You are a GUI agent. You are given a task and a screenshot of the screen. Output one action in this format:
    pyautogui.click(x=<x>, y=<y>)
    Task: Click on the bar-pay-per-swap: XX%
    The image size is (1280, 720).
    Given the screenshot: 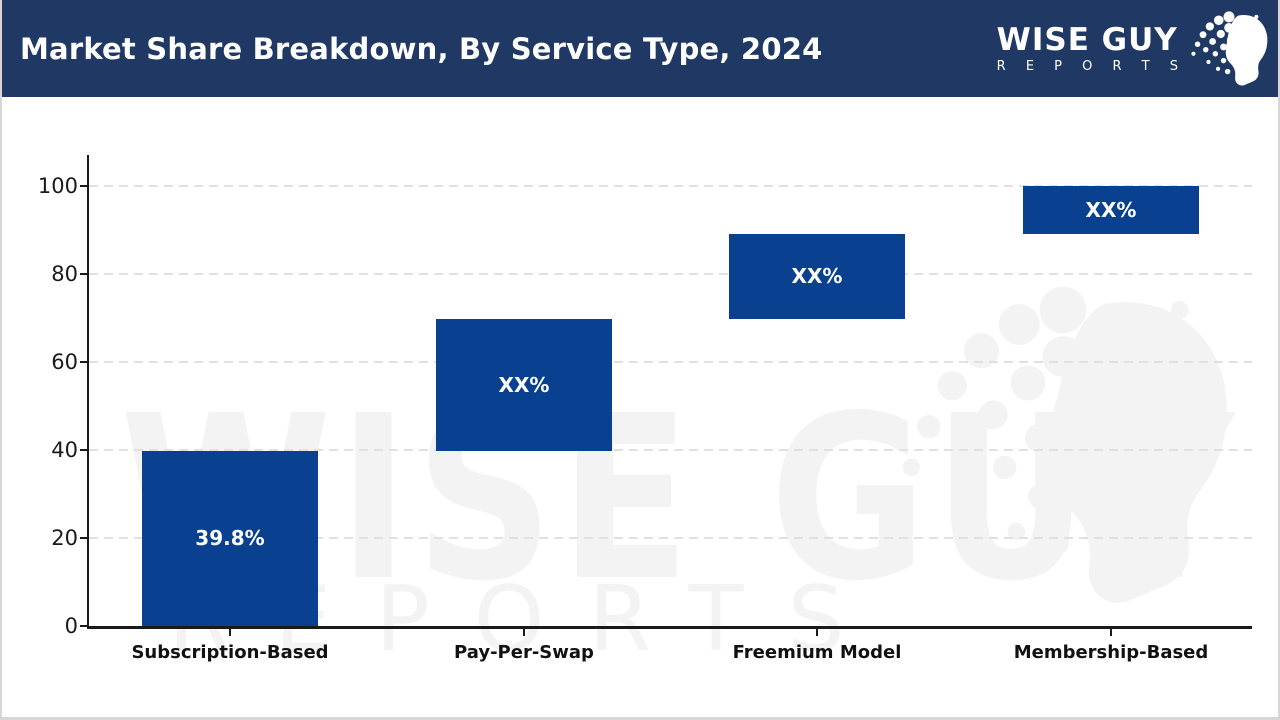 What is the action you would take?
    pyautogui.click(x=524, y=384)
    